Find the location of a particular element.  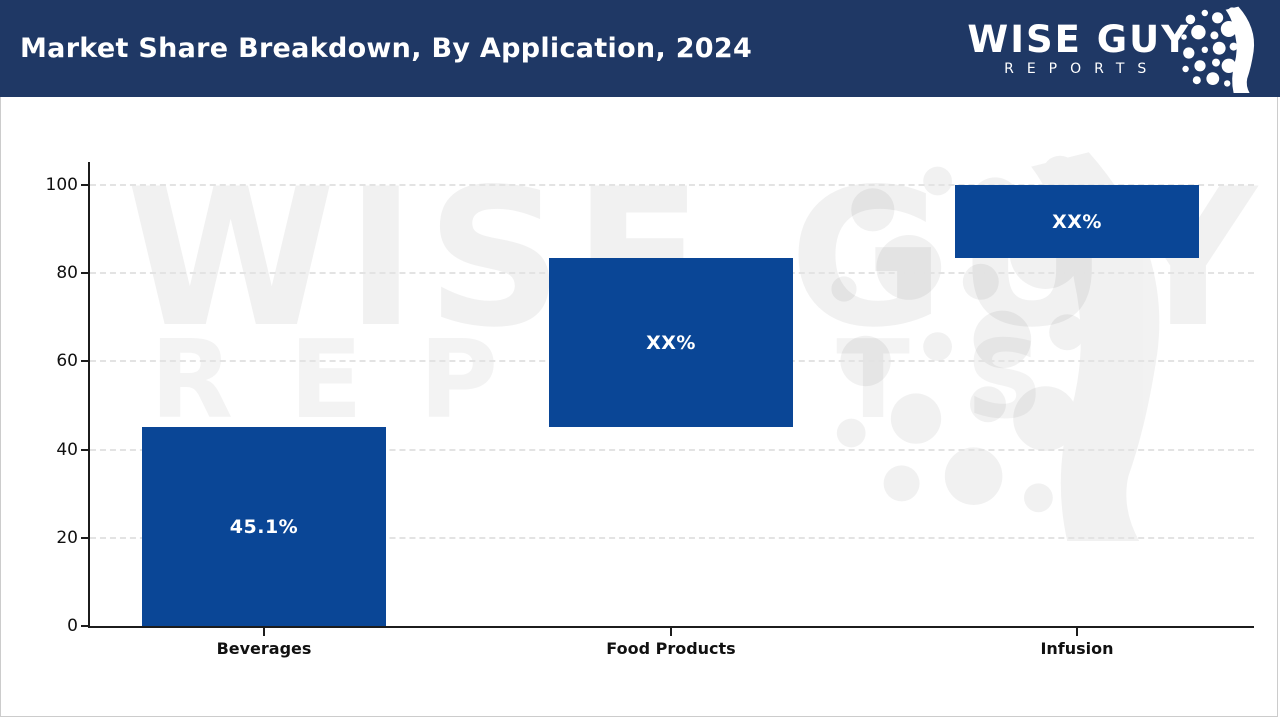

logo-text: WISE GUY REPORTS is located at coordinates (1078, 48).